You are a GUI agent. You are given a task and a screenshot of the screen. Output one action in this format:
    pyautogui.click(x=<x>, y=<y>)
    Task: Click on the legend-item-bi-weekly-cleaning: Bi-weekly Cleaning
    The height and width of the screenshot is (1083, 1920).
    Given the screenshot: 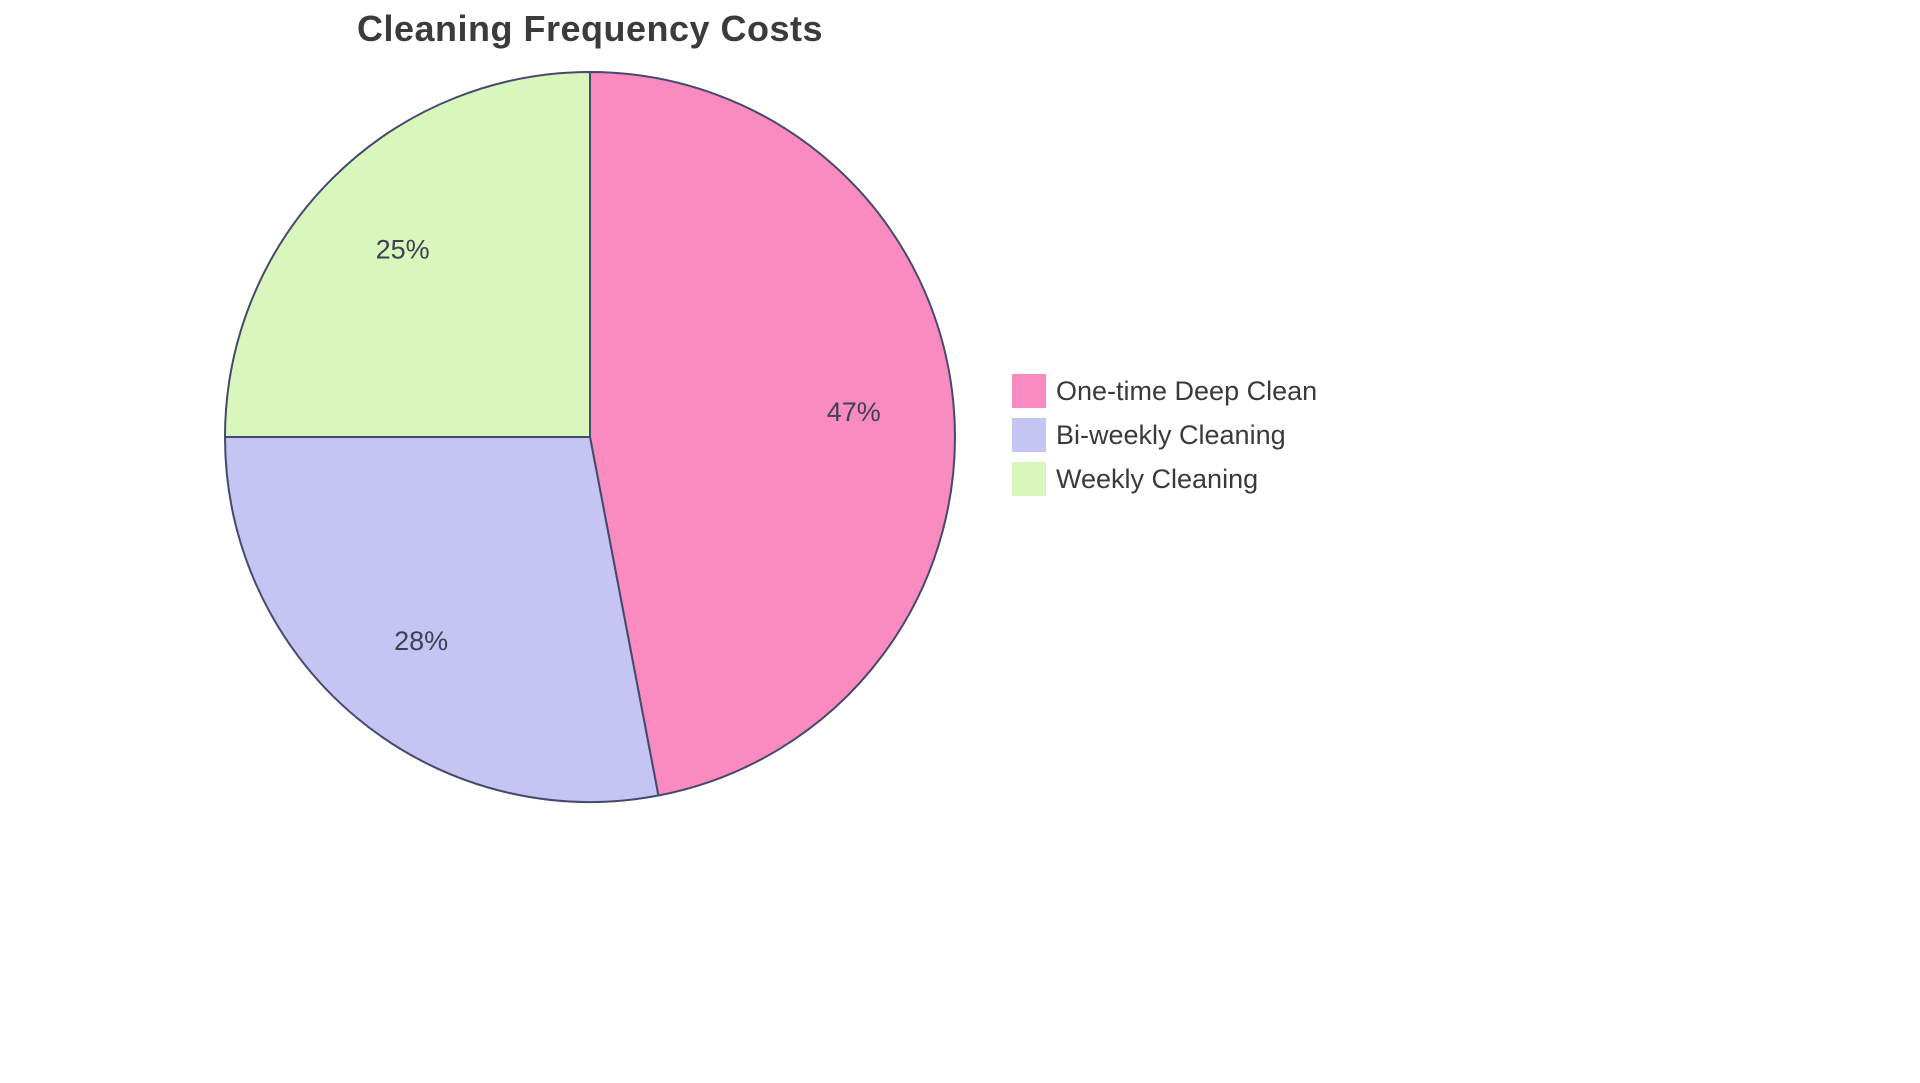 What is the action you would take?
    pyautogui.click(x=1164, y=435)
    